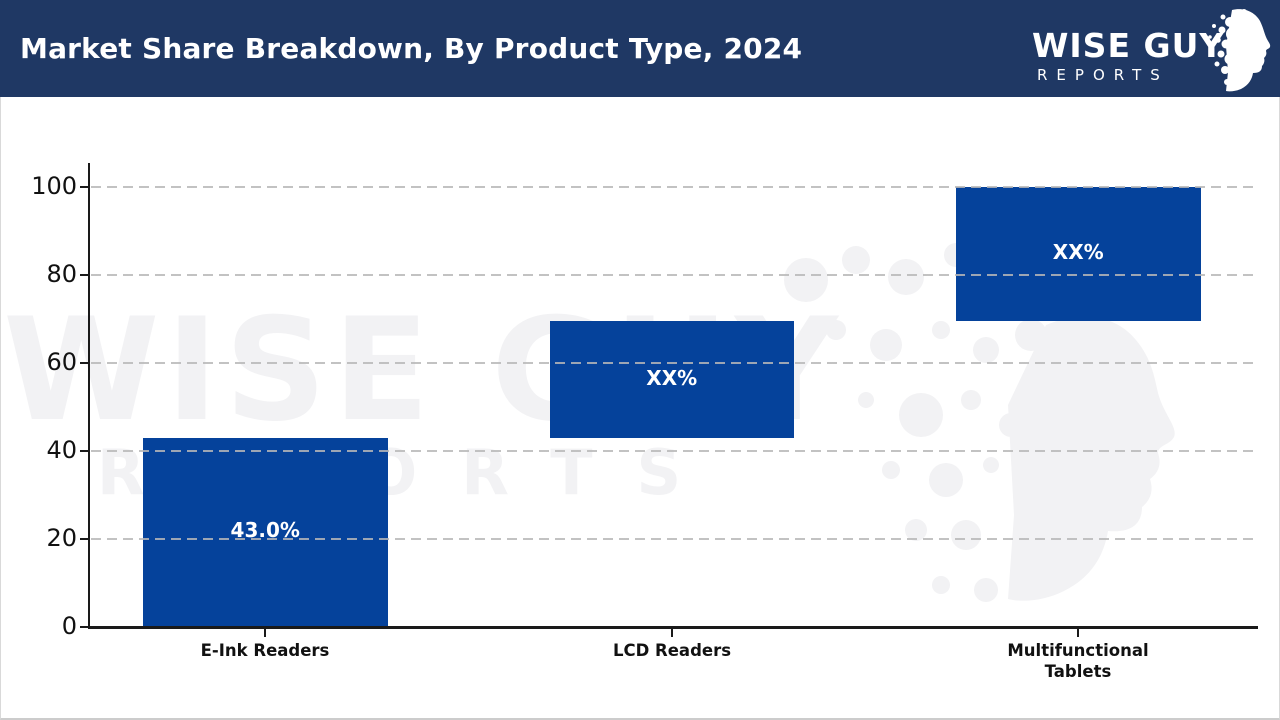  What do you see at coordinates (672, 650) in the screenshot?
I see `x-category-label: LCD Readers` at bounding box center [672, 650].